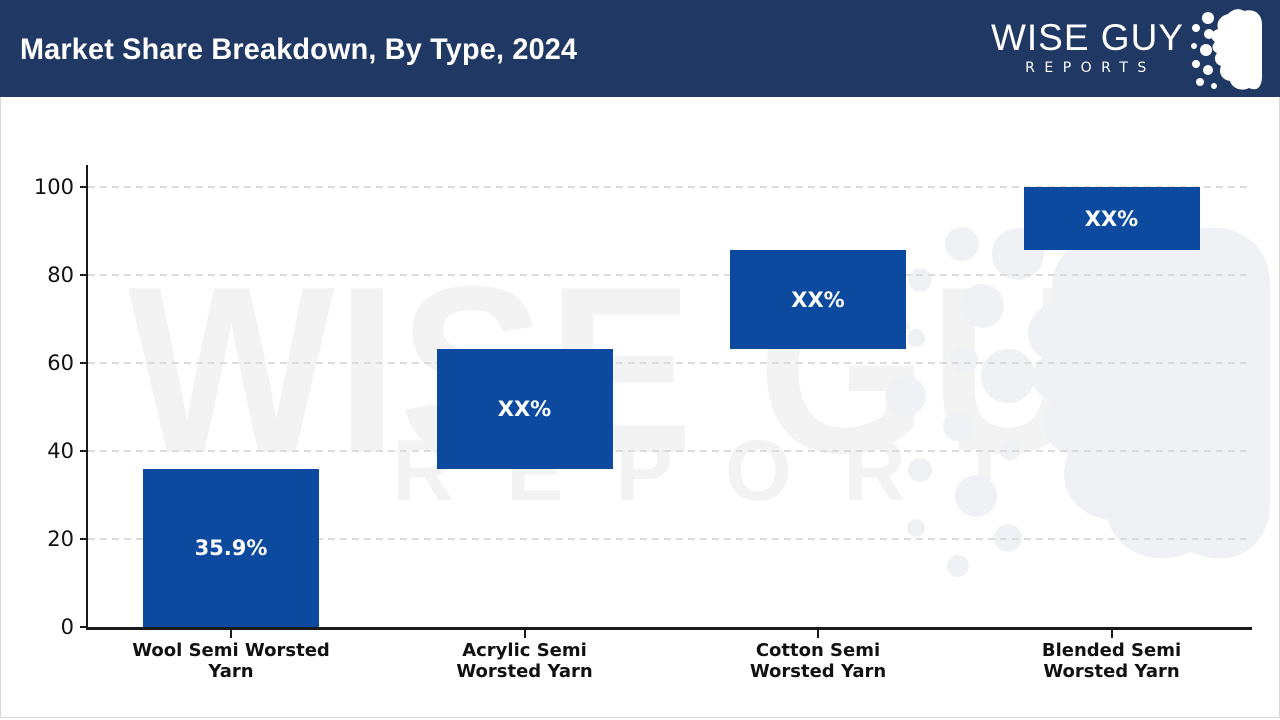  I want to click on y-tick-label: 40, so click(60, 451).